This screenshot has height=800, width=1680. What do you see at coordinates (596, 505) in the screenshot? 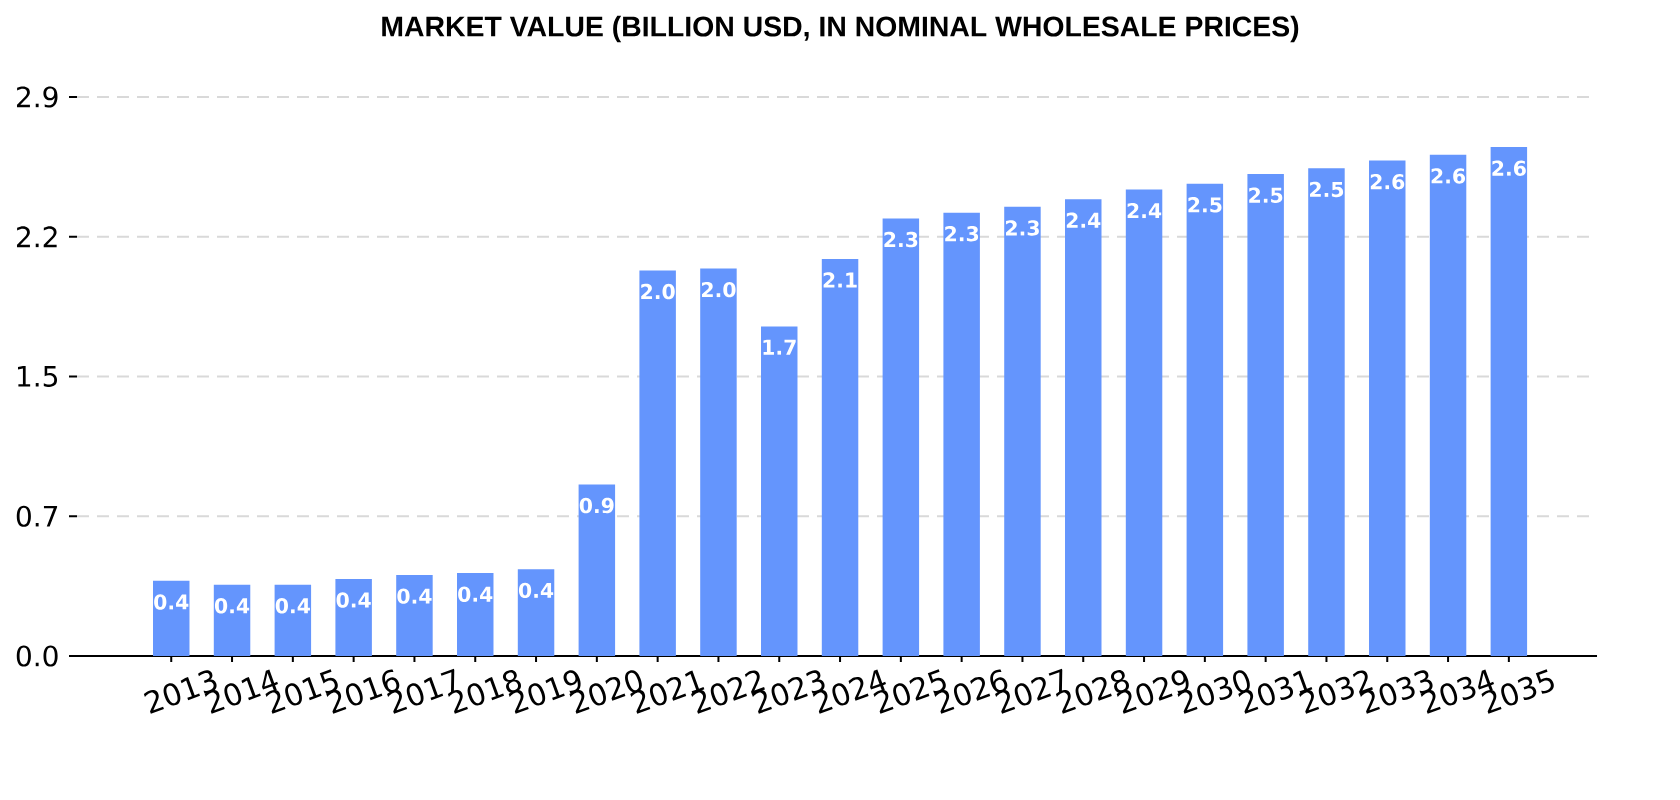
I see `data-label: 0.9` at bounding box center [596, 505].